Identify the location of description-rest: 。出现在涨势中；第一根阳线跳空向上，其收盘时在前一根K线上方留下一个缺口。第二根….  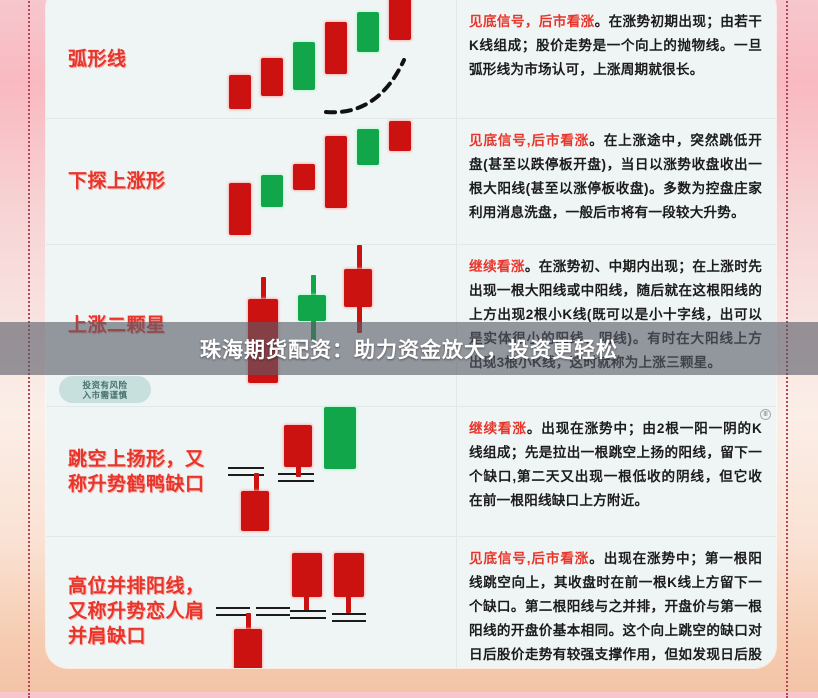
(616, 606).